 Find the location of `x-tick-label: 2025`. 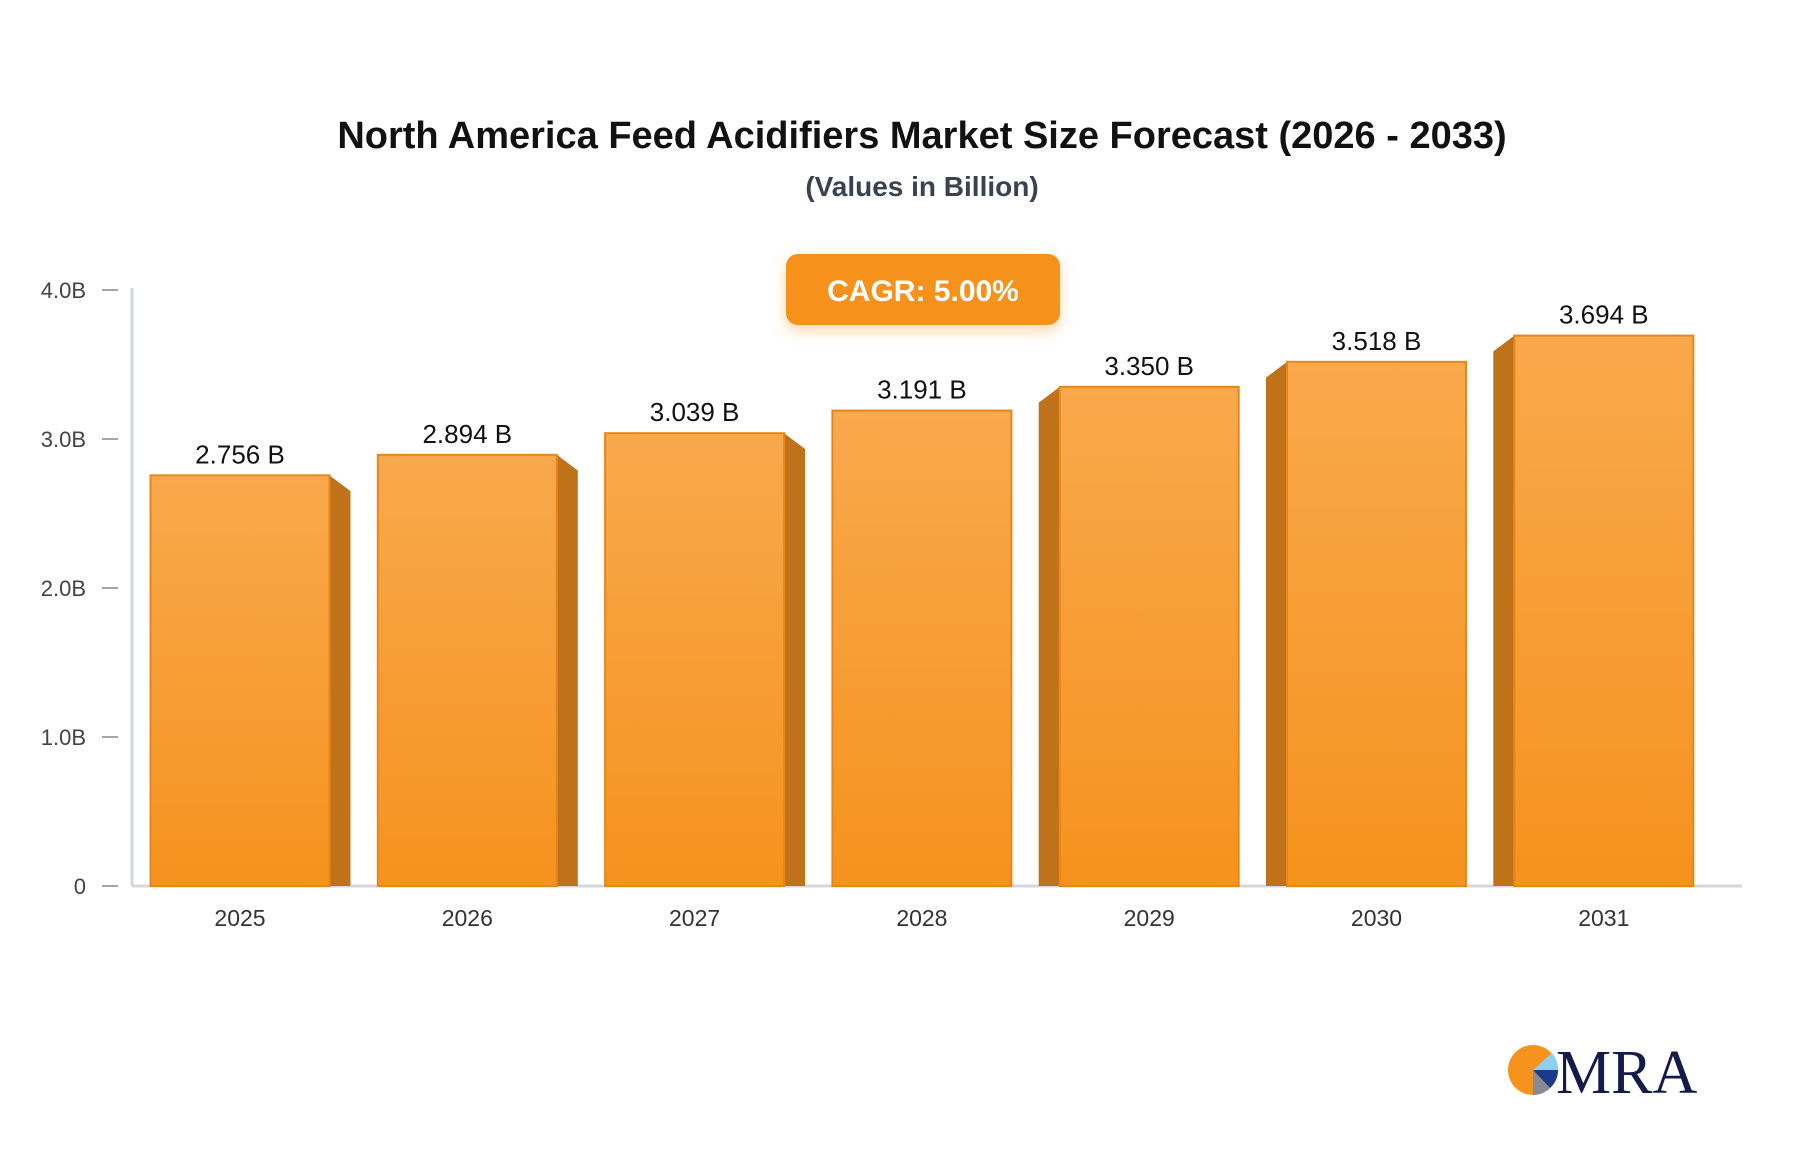

x-tick-label: 2025 is located at coordinates (239, 918).